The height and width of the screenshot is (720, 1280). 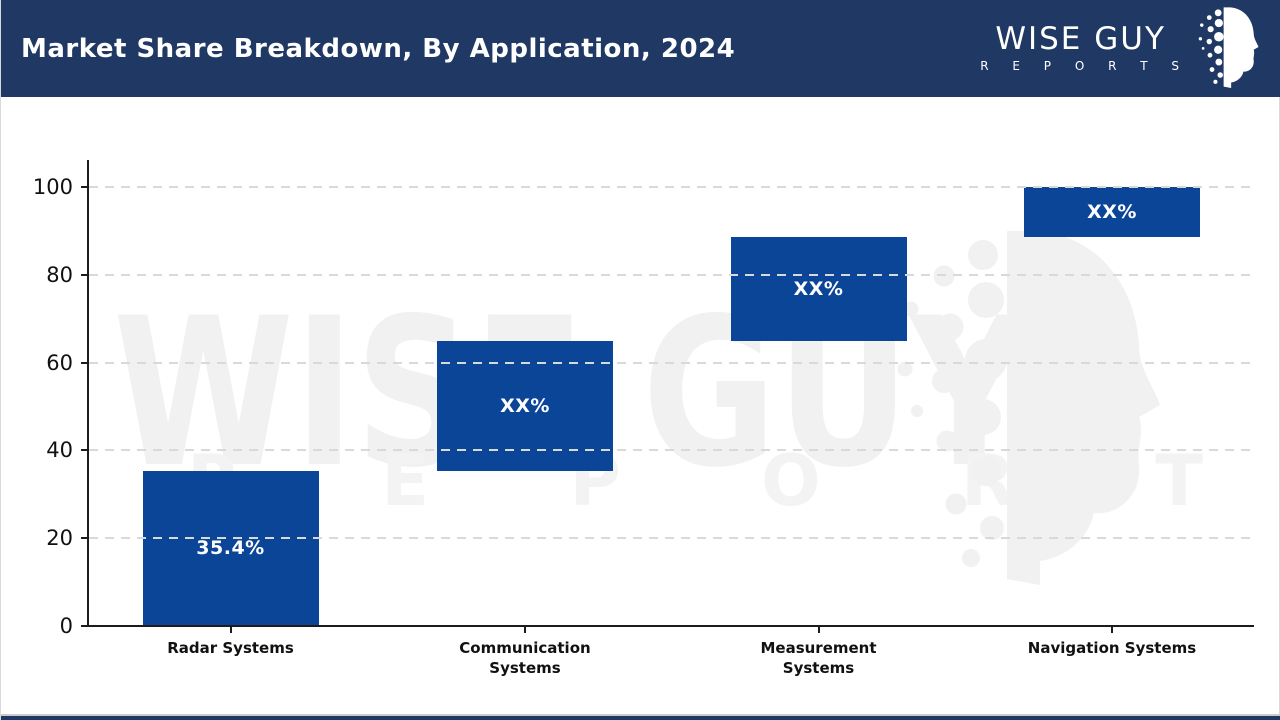 I want to click on category-label: Navigation Systems, so click(x=1112, y=648).